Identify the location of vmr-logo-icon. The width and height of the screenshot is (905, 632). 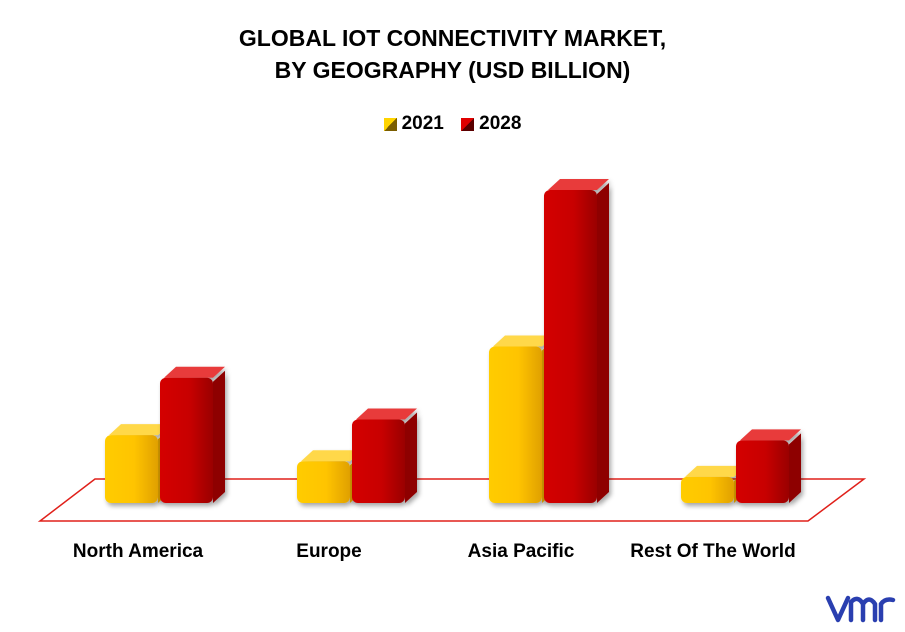
(860, 609).